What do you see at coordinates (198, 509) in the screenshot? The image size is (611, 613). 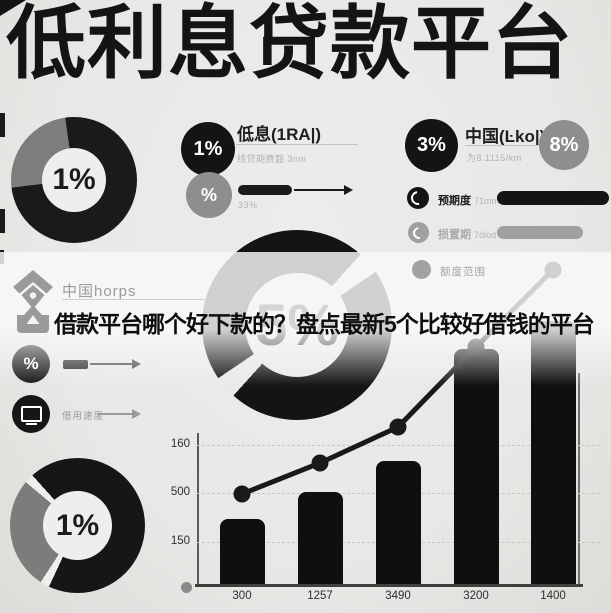 I see `y-axis` at bounding box center [198, 509].